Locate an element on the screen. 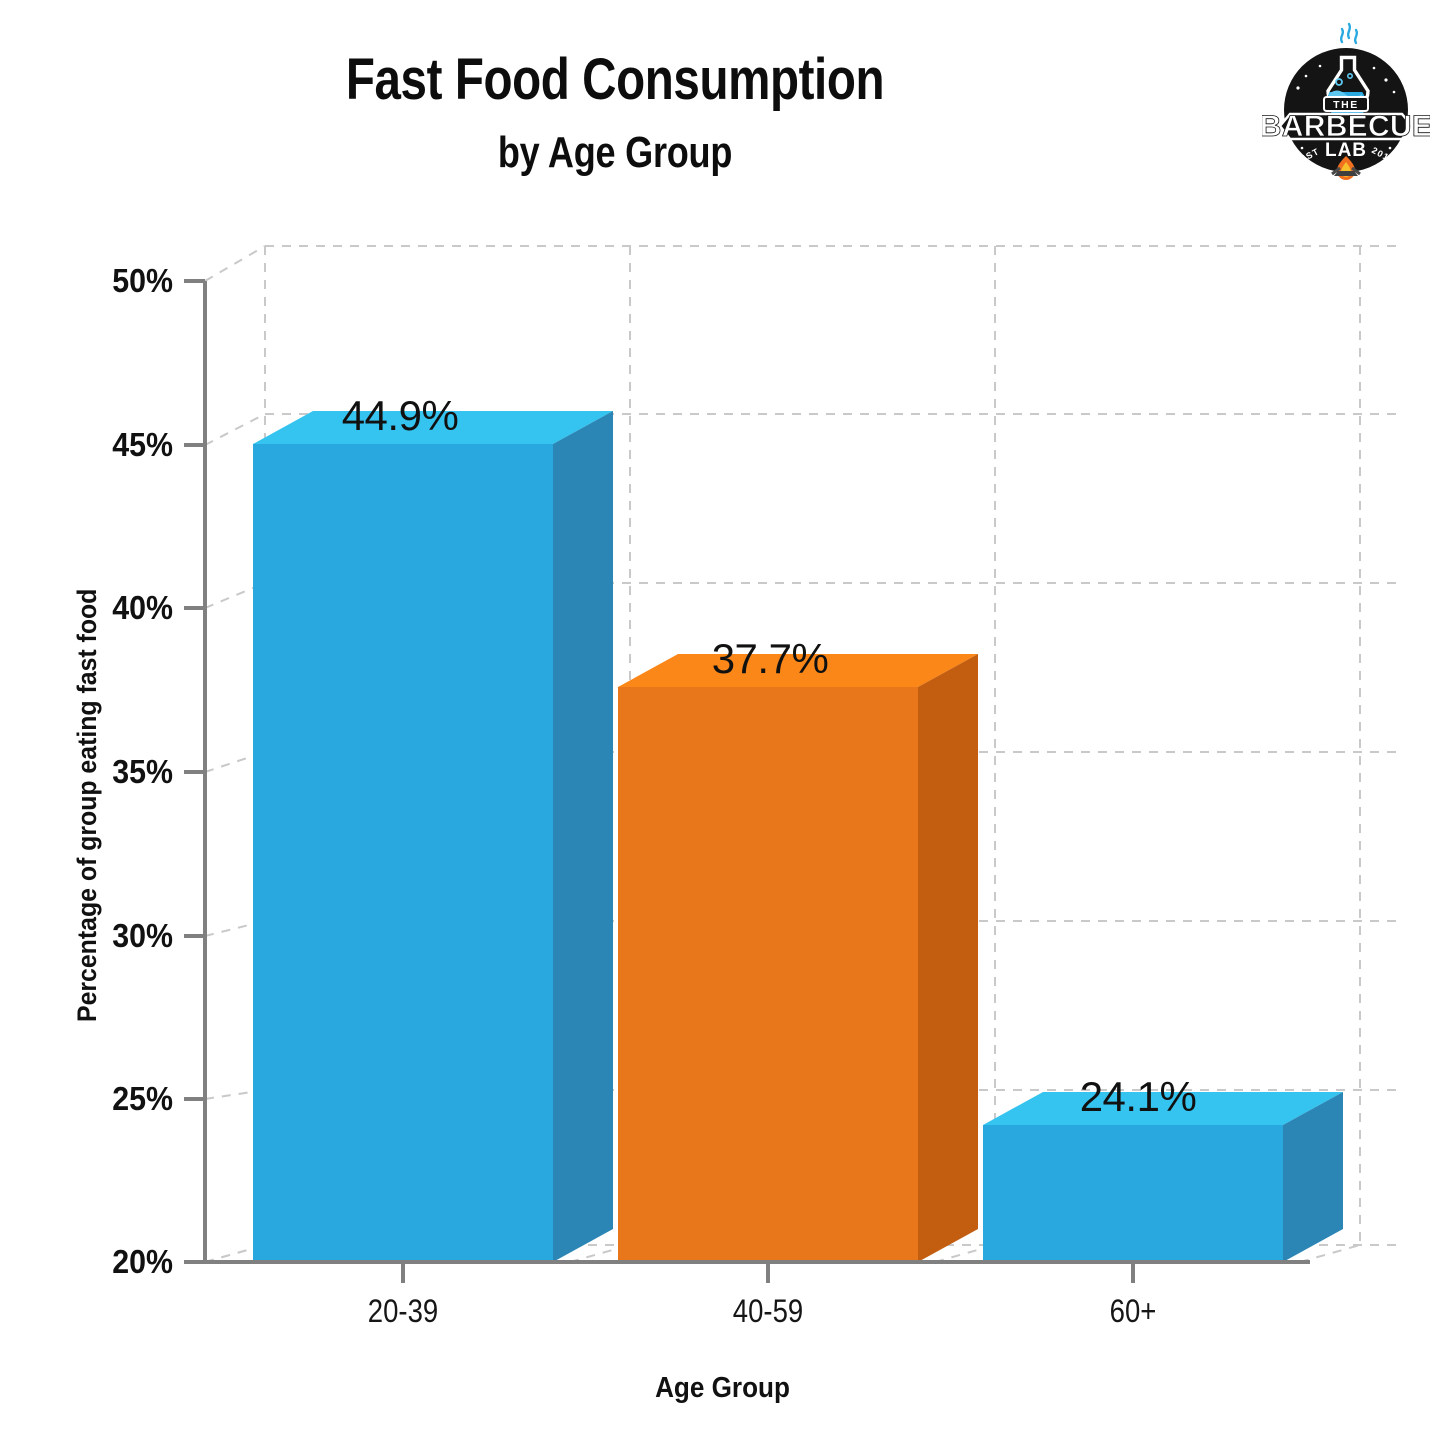 The height and width of the screenshot is (1445, 1445). x-tick-label-40-59: 40-59 is located at coordinates (768, 1311).